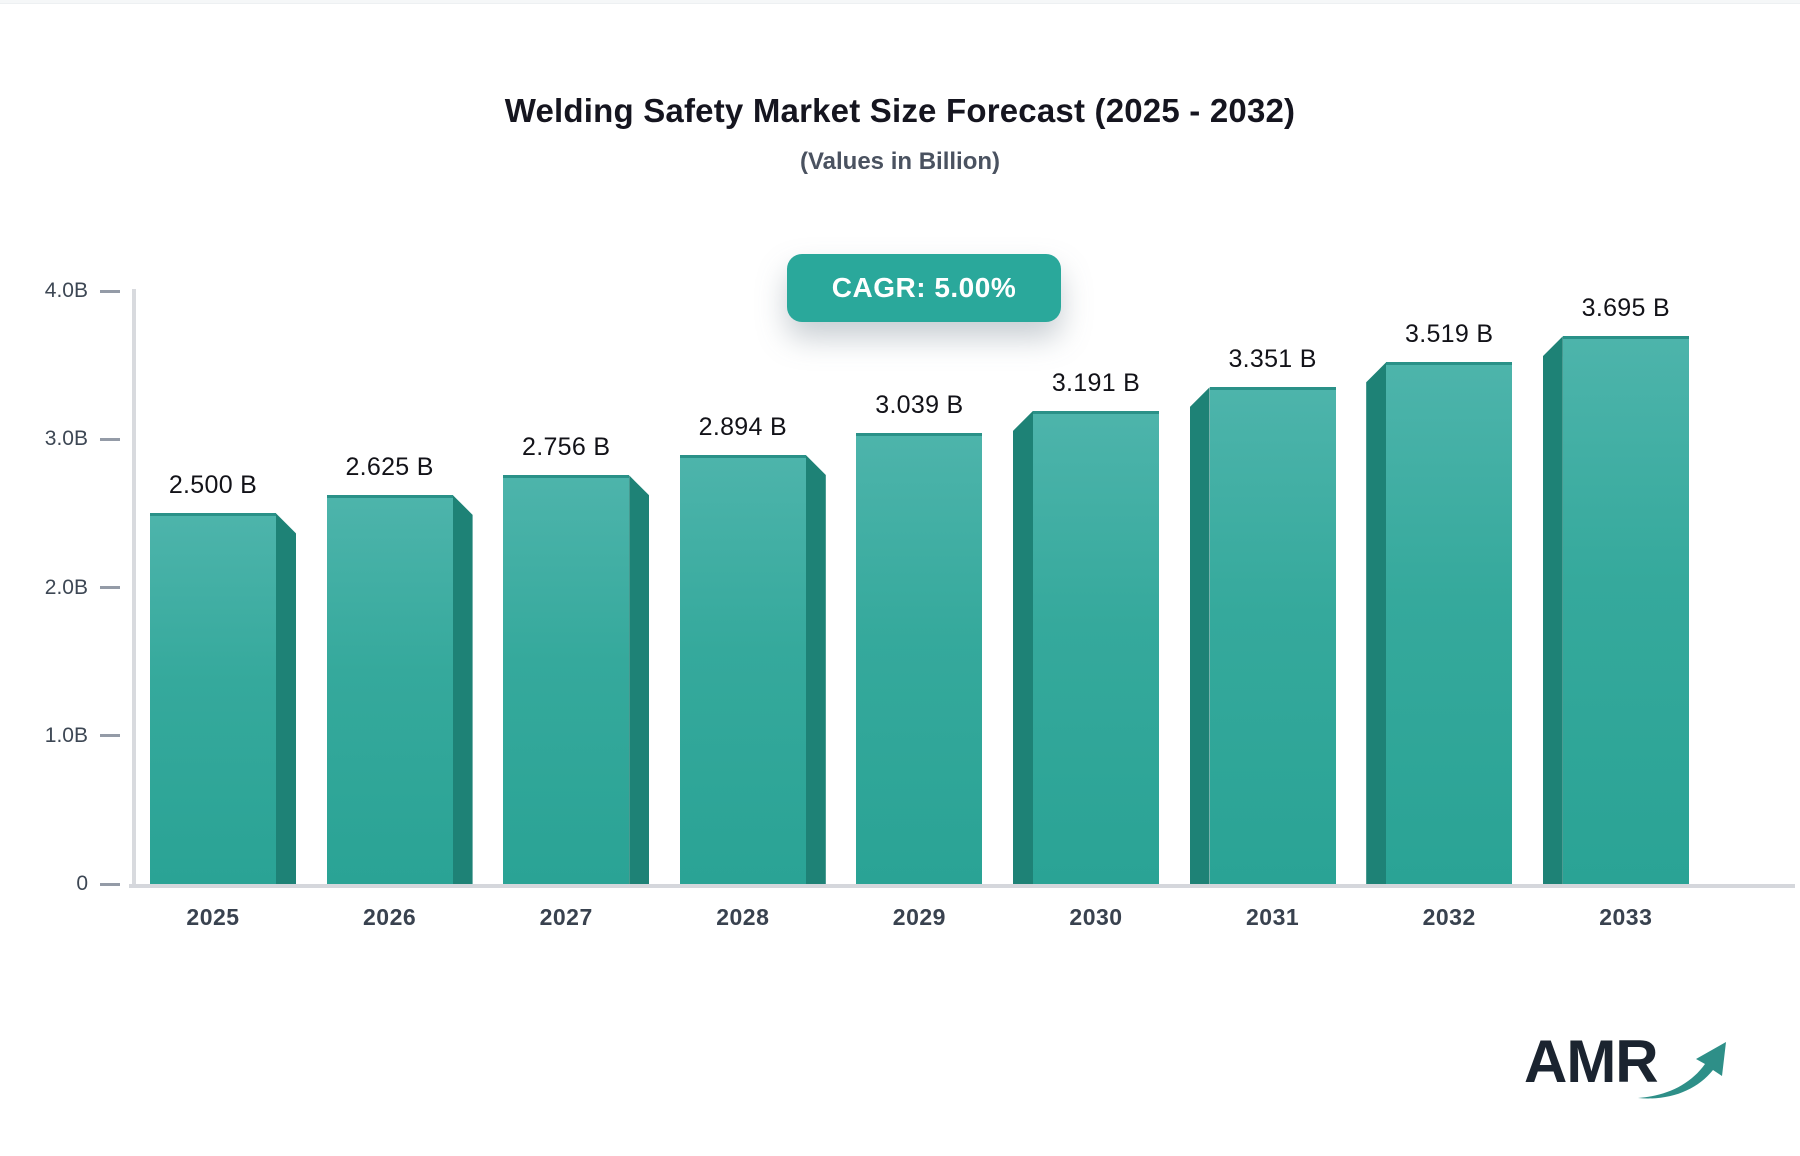 The image size is (1800, 1156). Describe the element at coordinates (900, 2) in the screenshot. I see `top-border-strip` at that location.